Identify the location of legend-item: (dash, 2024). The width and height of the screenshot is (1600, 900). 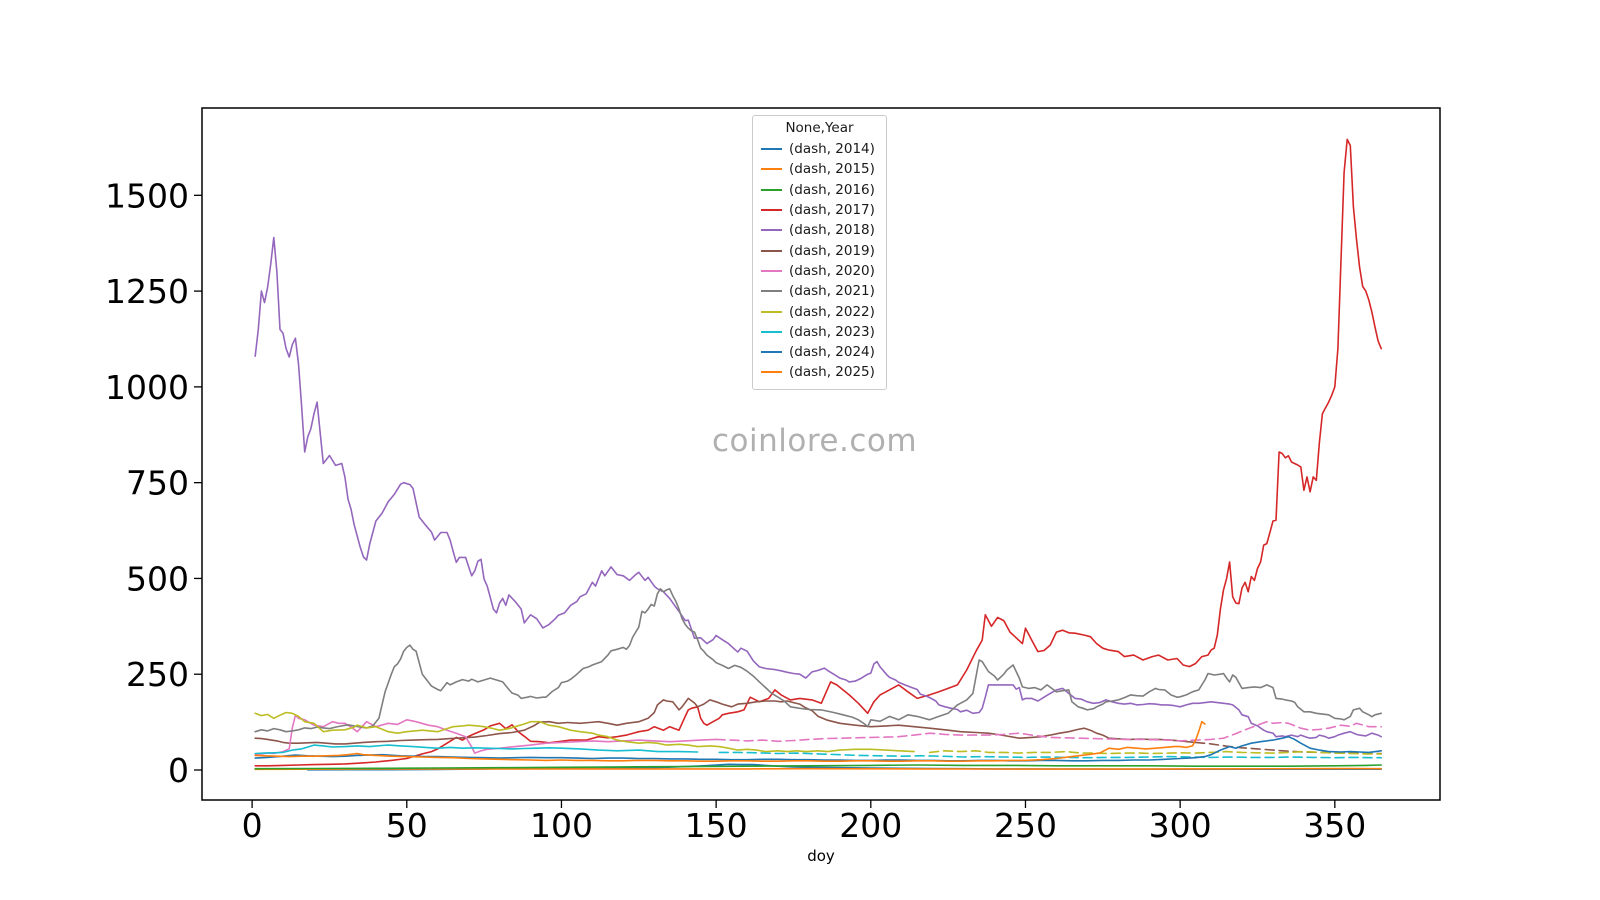
(819, 352).